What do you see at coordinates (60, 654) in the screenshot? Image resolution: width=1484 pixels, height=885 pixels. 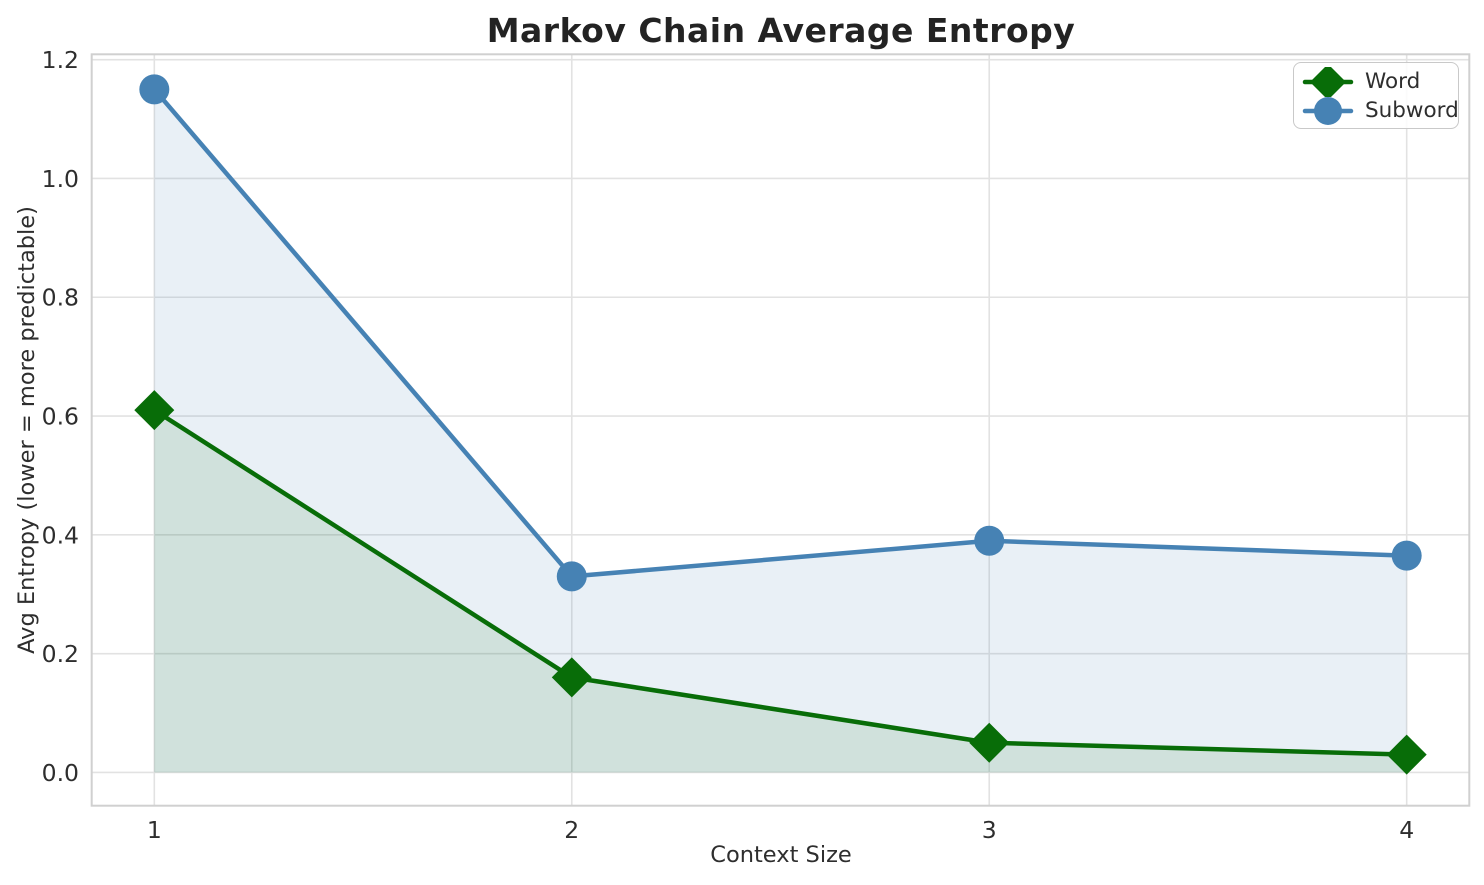 I see `y-tick-label-0.2: 0.2` at bounding box center [60, 654].